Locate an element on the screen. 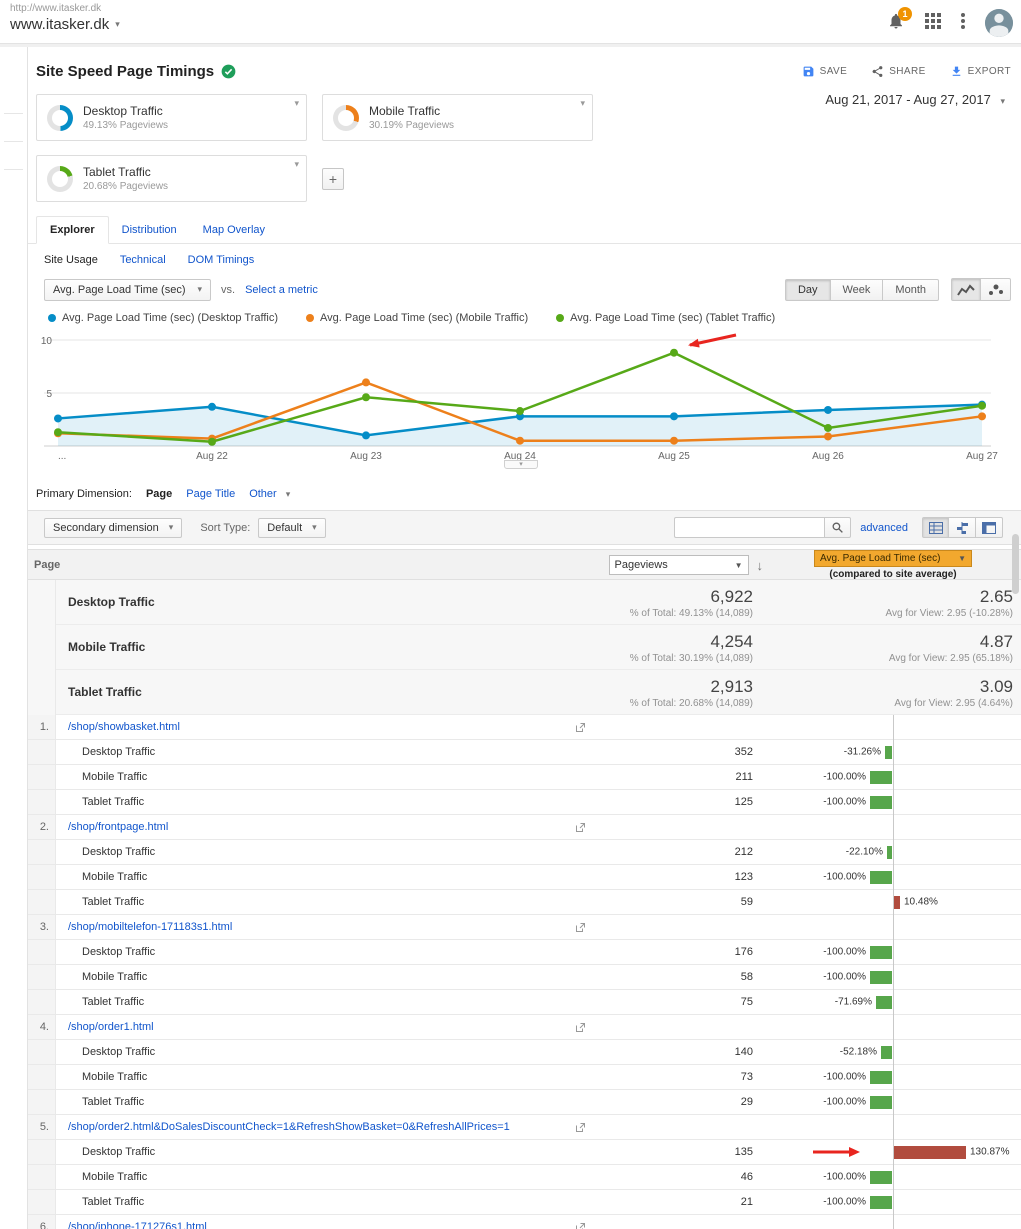 Image resolution: width=1021 pixels, height=1229 pixels. segment-donut-icon is located at coordinates (346, 117).